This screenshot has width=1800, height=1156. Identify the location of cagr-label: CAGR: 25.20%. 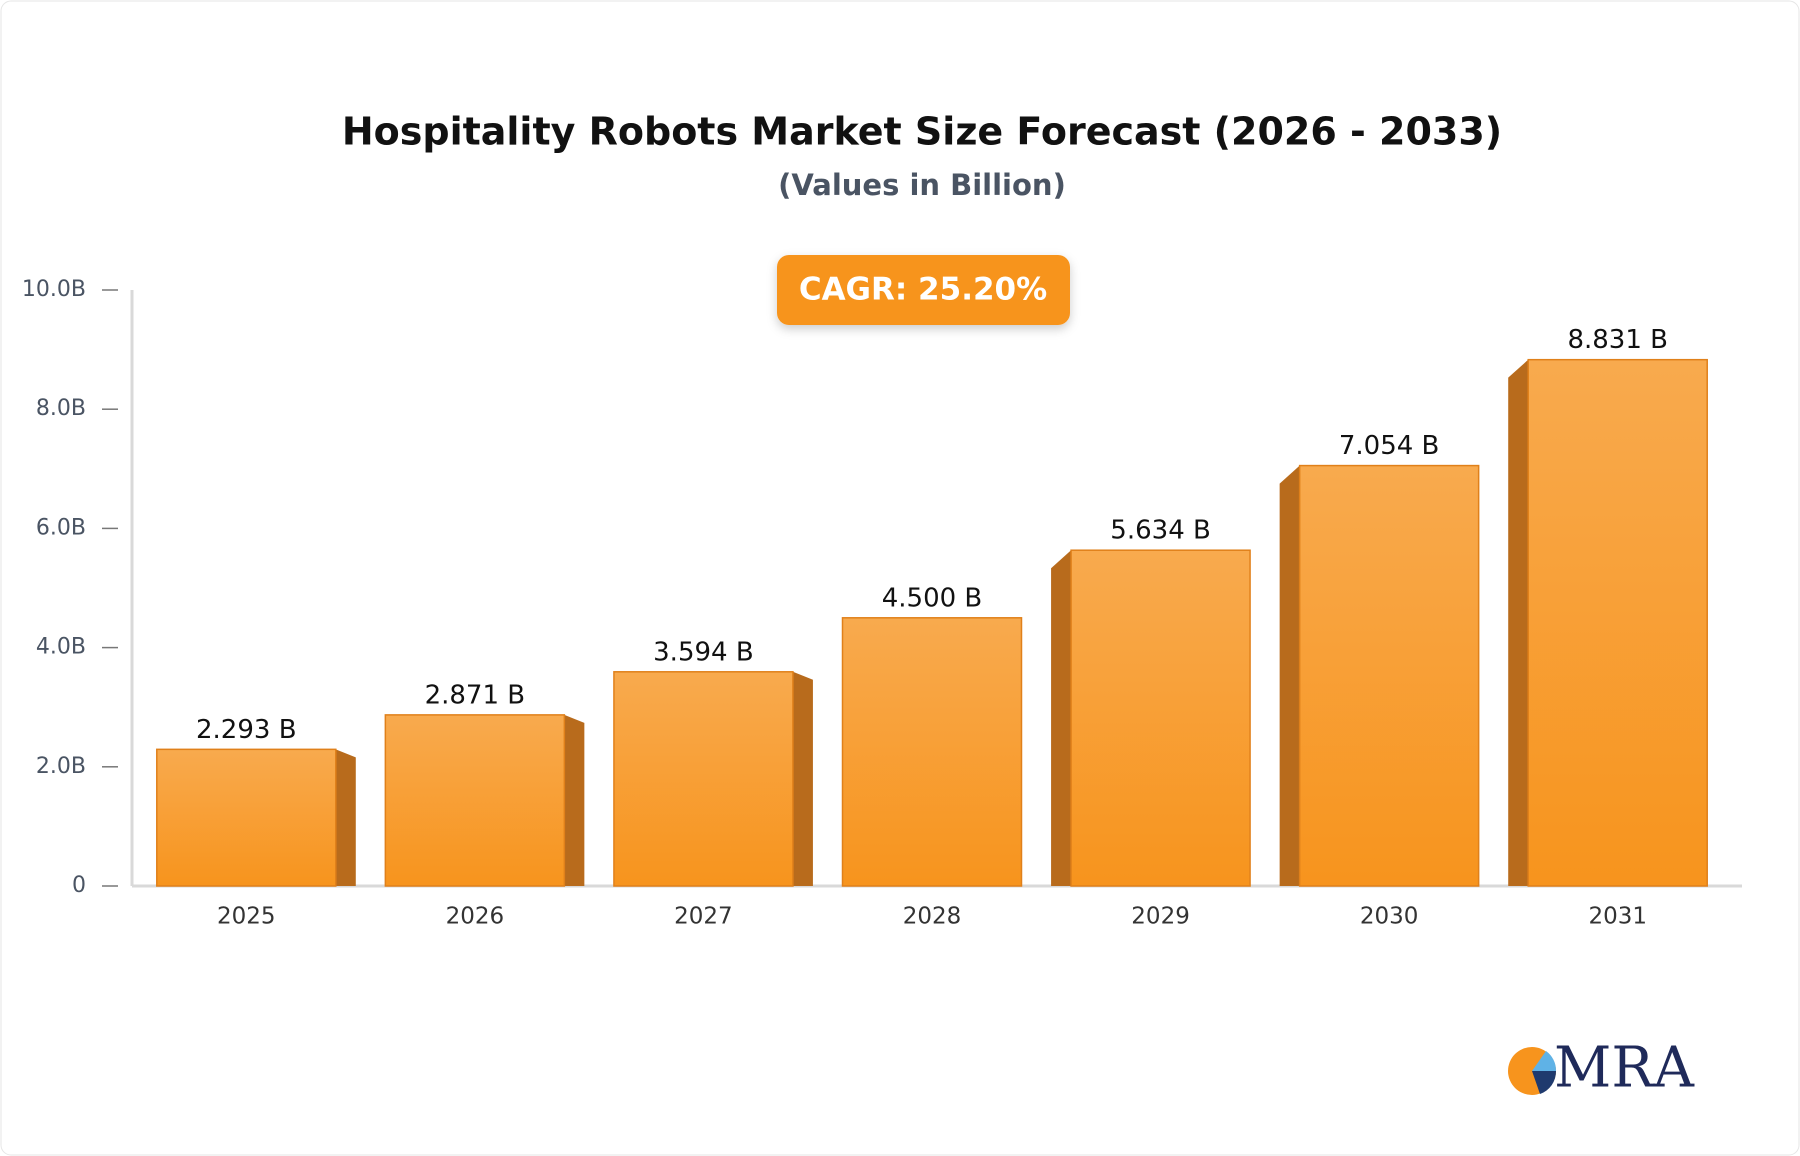
(923, 290).